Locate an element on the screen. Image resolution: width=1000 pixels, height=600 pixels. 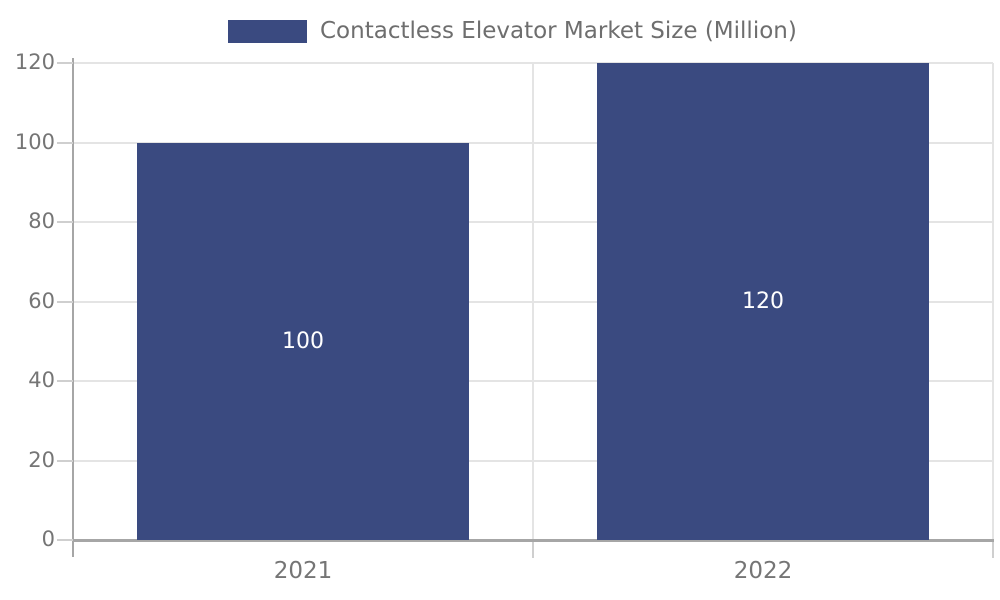
y-tick-label-80: 80 is located at coordinates (41, 221).